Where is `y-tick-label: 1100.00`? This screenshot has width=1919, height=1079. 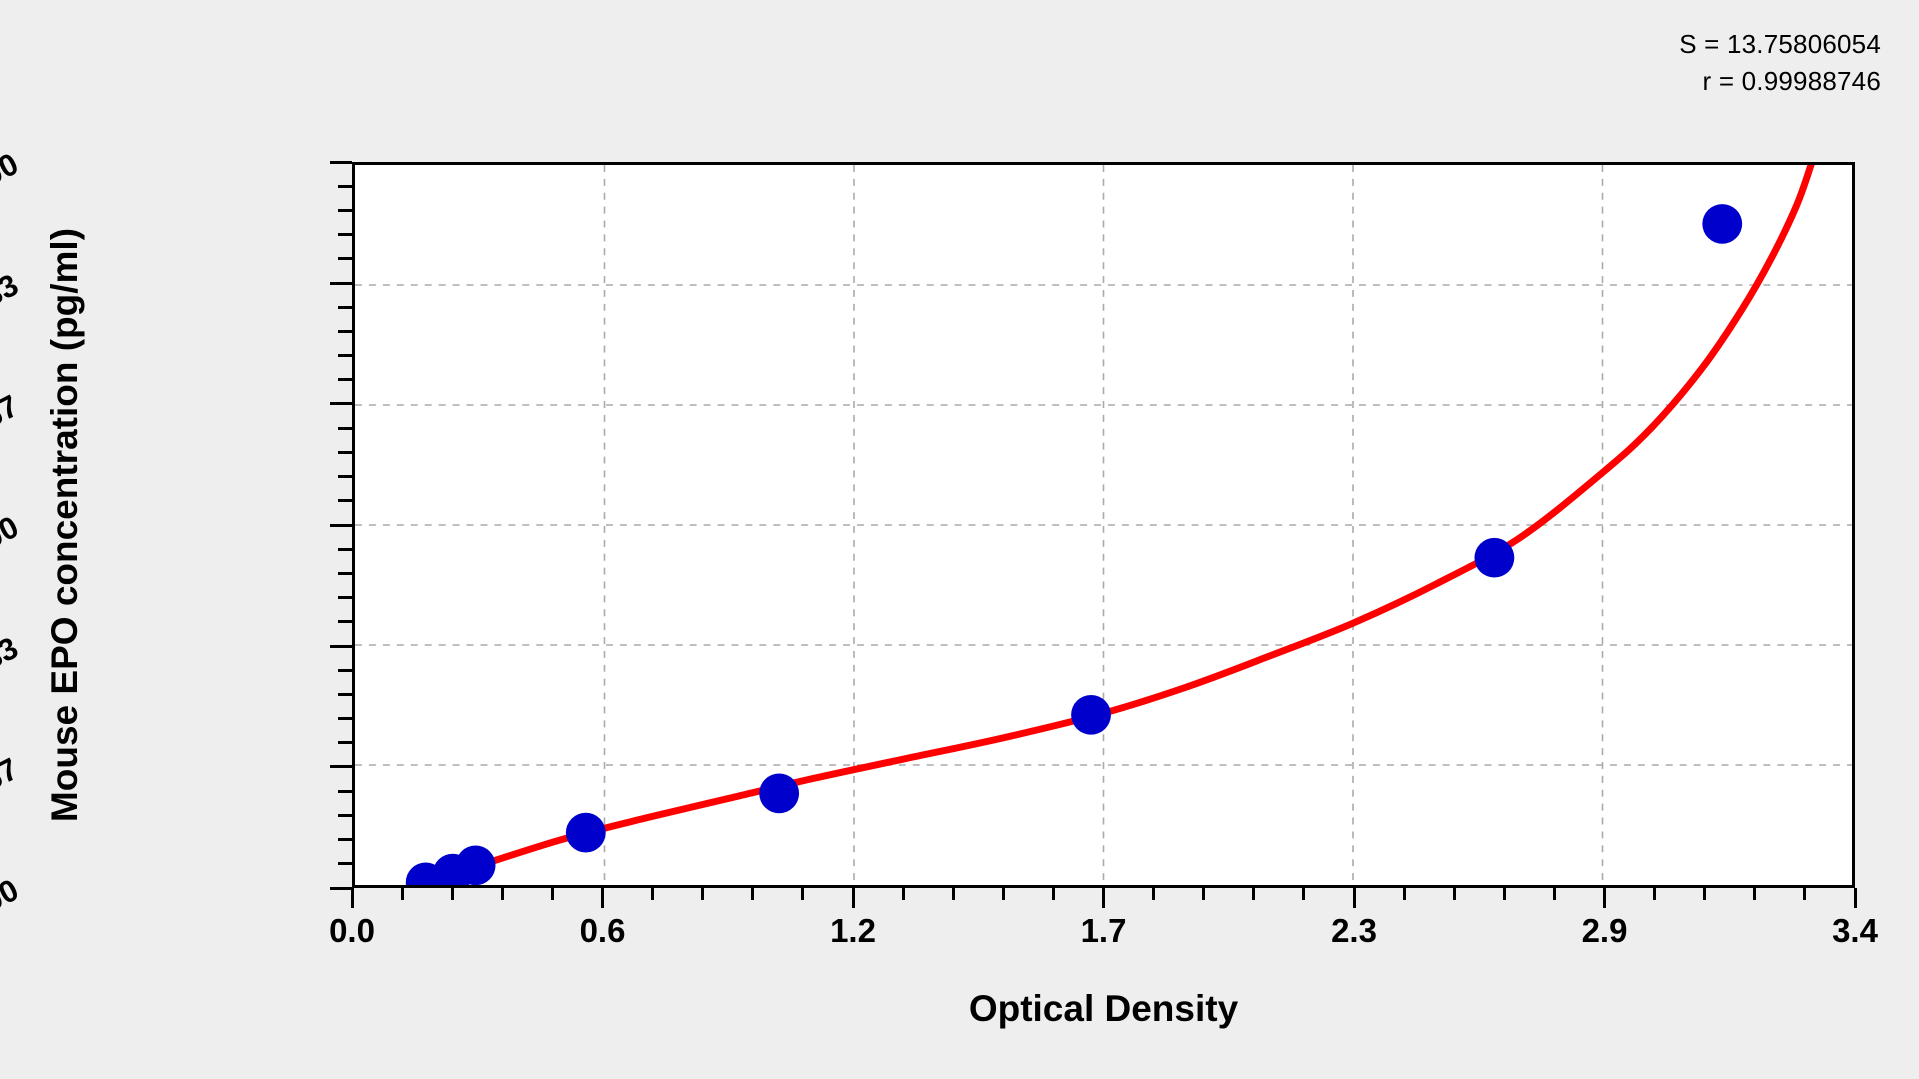 y-tick-label: 1100.00 is located at coordinates (12, 549).